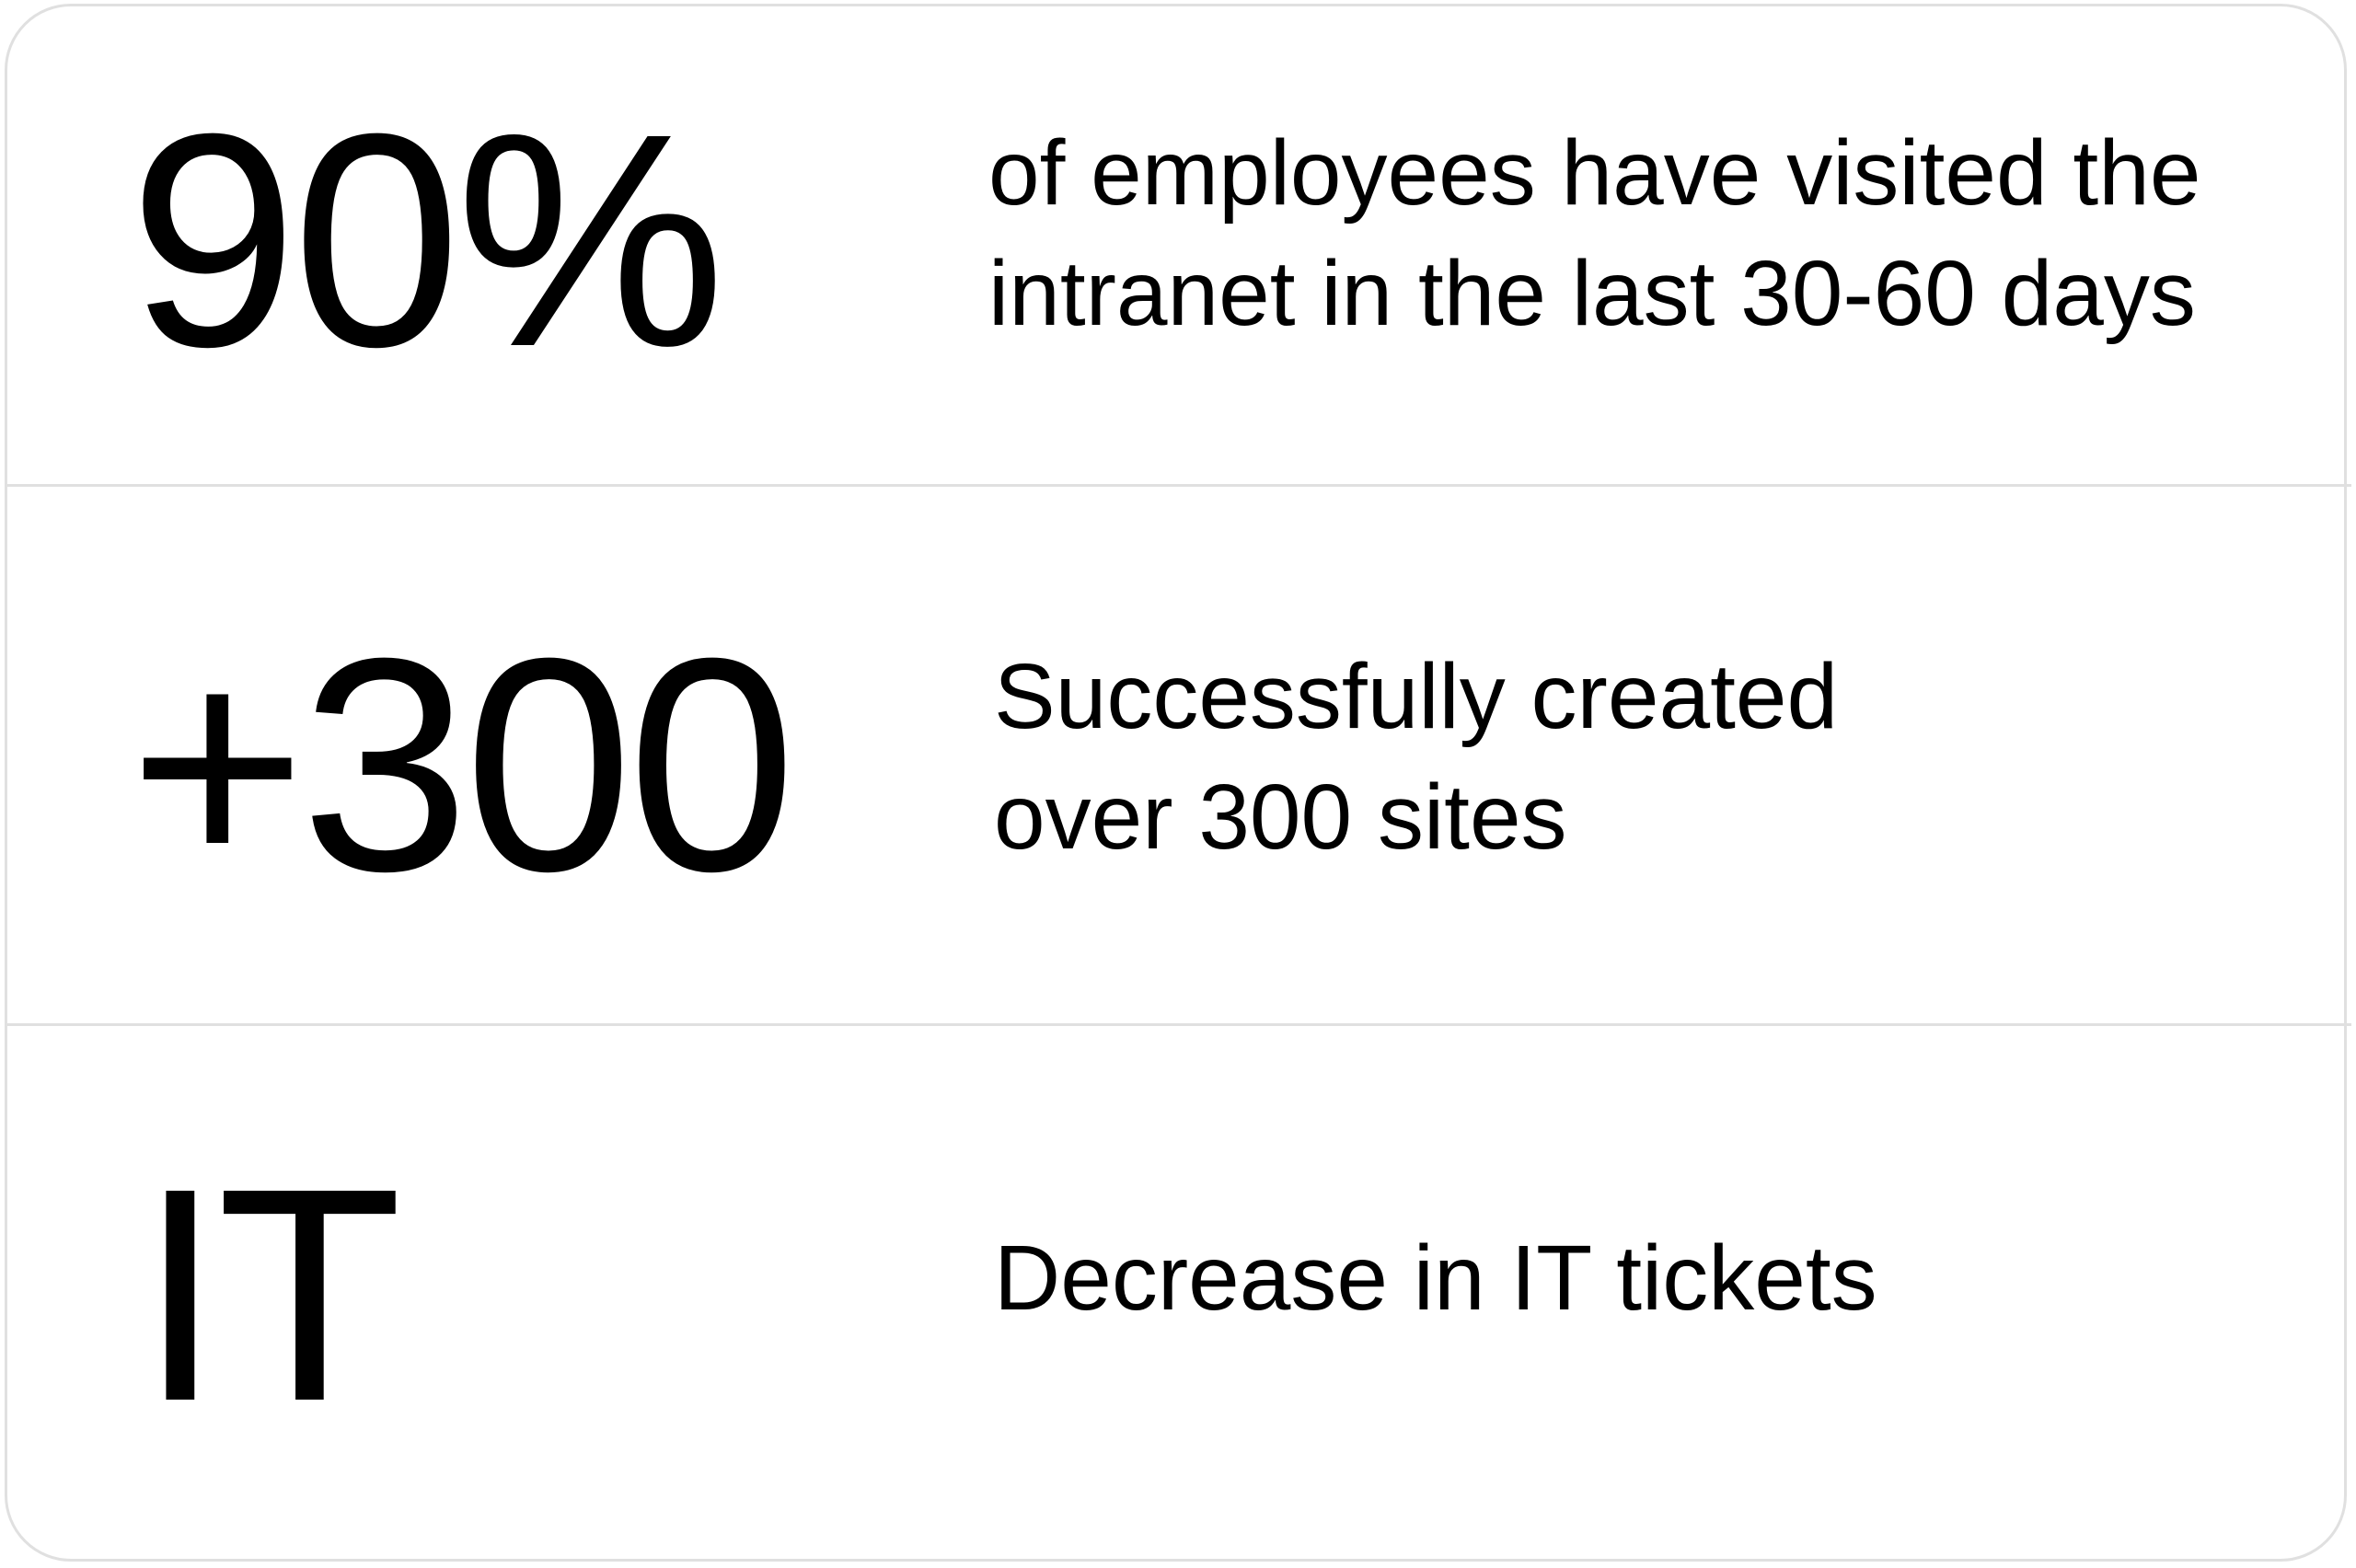 The height and width of the screenshot is (1568, 2356). Describe the element at coordinates (270, 1294) in the screenshot. I see `stat-value-it: IT` at that location.